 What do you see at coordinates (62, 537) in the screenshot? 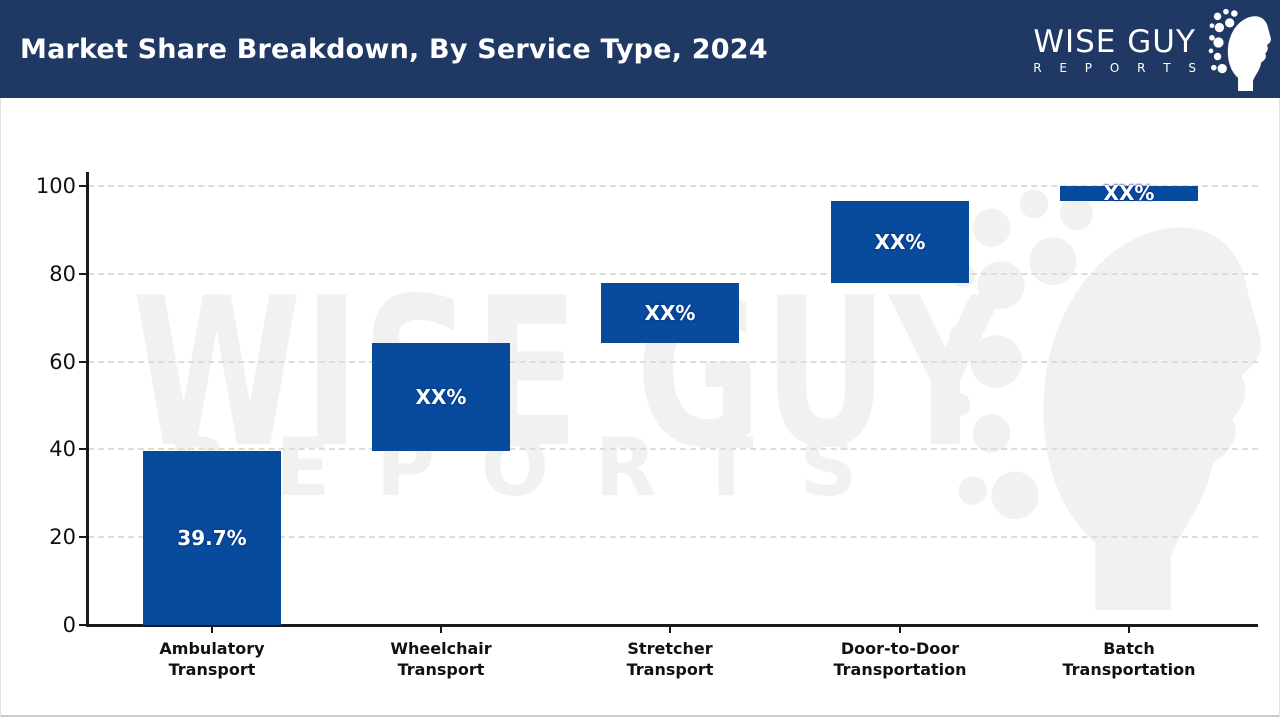
I see `y-tick-label: 20` at bounding box center [62, 537].